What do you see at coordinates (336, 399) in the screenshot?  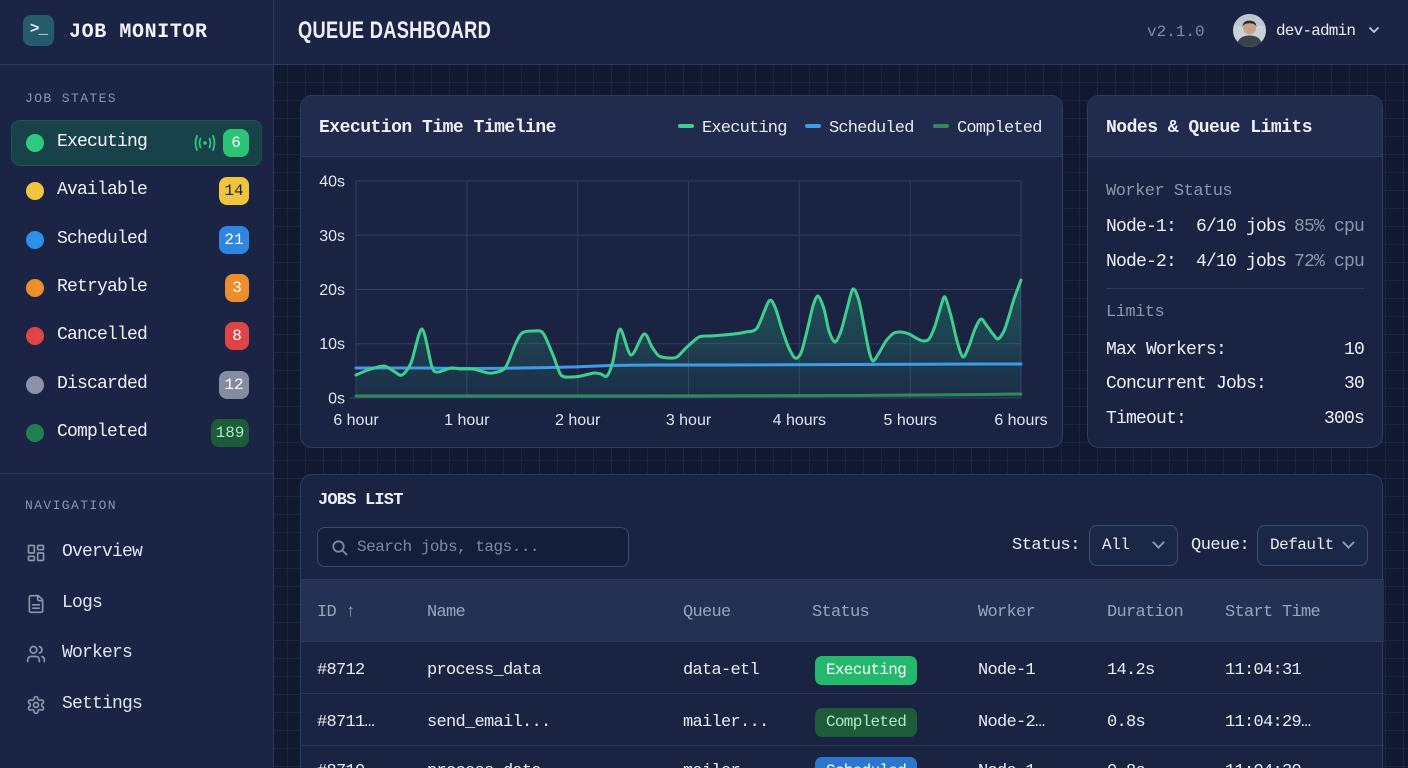 I see `svg-text: 0s` at bounding box center [336, 399].